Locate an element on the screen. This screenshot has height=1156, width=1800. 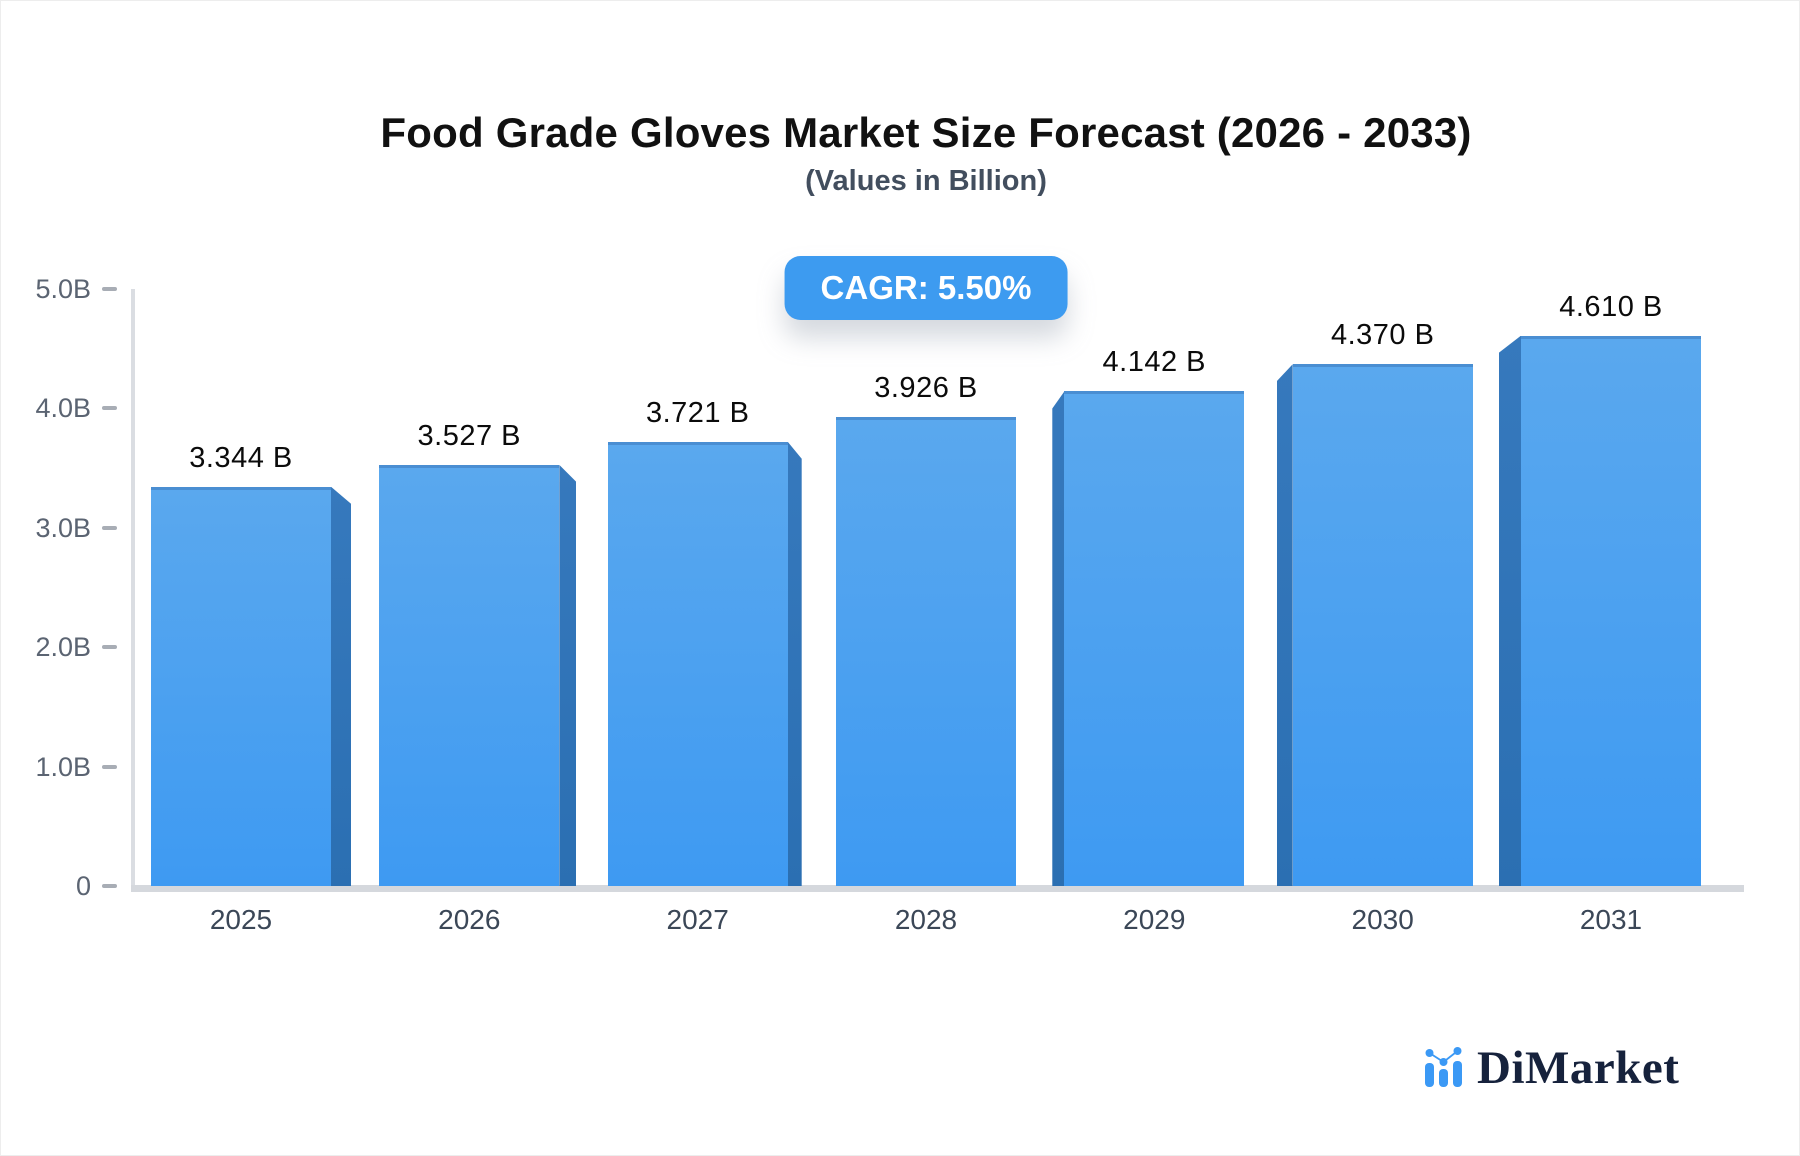
bar-2029 is located at coordinates (1154, 638).